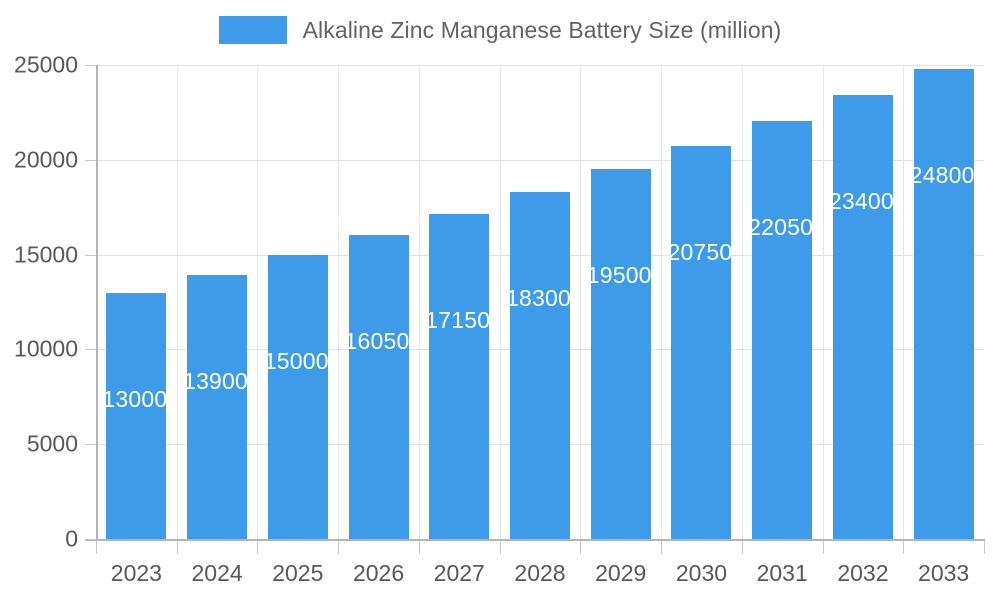 This screenshot has width=1000, height=600. I want to click on x-tick-label: 2028, so click(540, 573).